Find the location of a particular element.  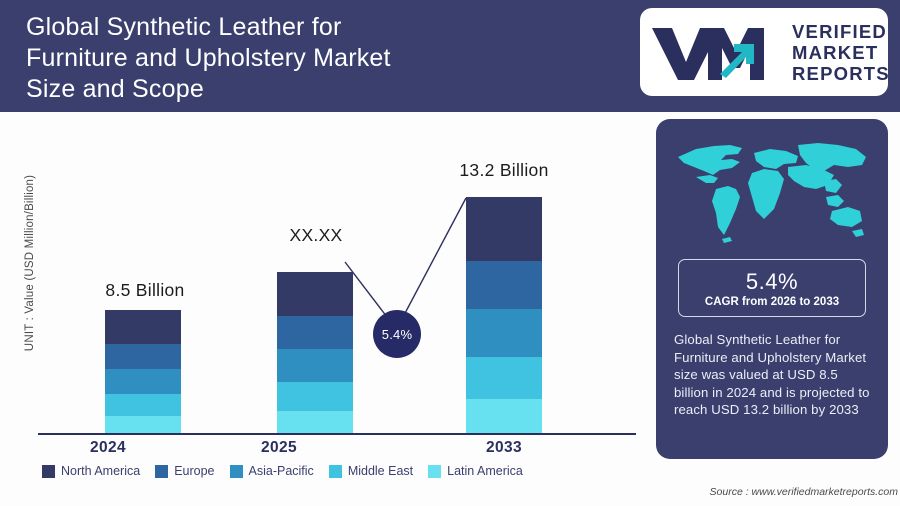

cagr-bubble-text: 5.4% is located at coordinates (397, 334).